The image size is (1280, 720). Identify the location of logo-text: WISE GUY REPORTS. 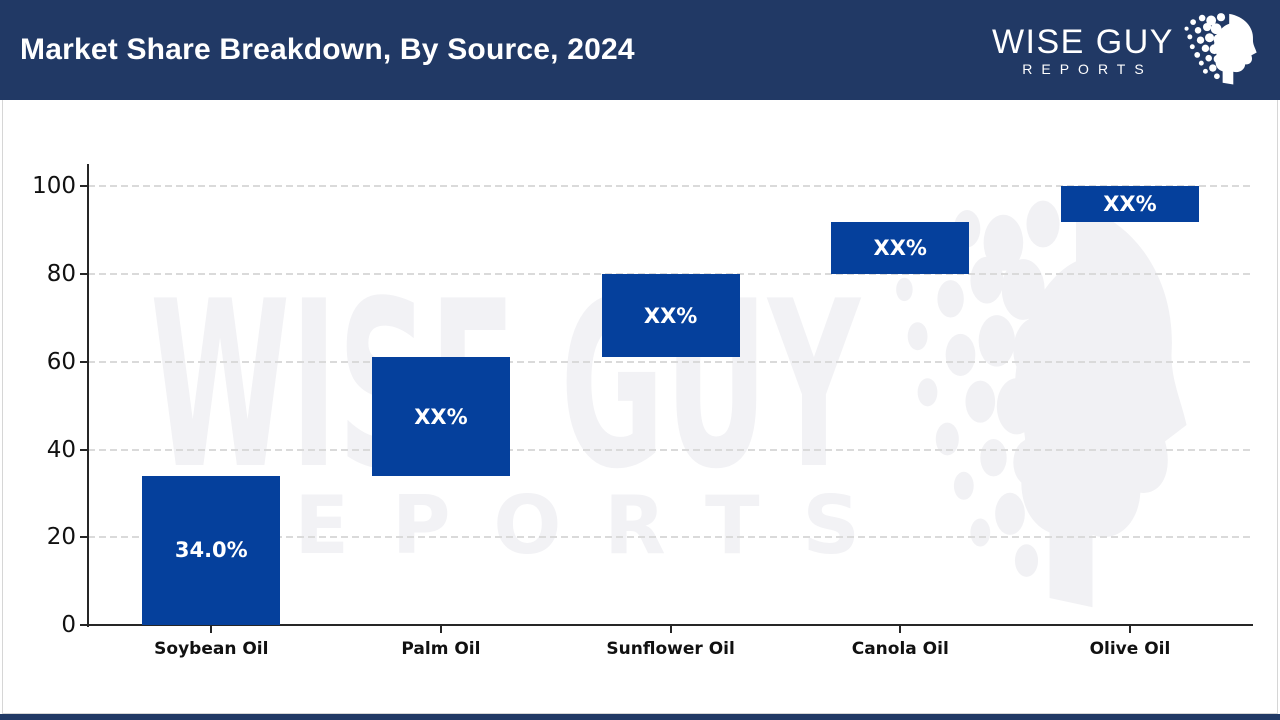
(1083, 50).